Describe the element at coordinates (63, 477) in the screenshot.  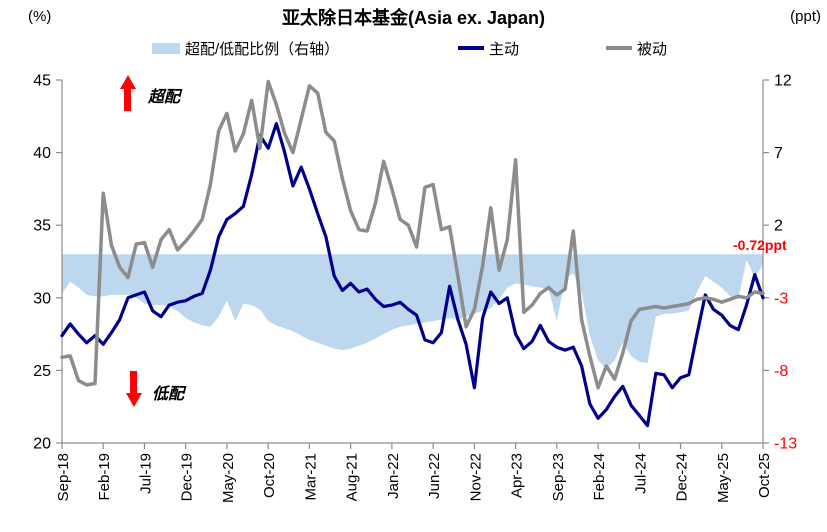
I see `x-axis-tick-label: Sep-18` at that location.